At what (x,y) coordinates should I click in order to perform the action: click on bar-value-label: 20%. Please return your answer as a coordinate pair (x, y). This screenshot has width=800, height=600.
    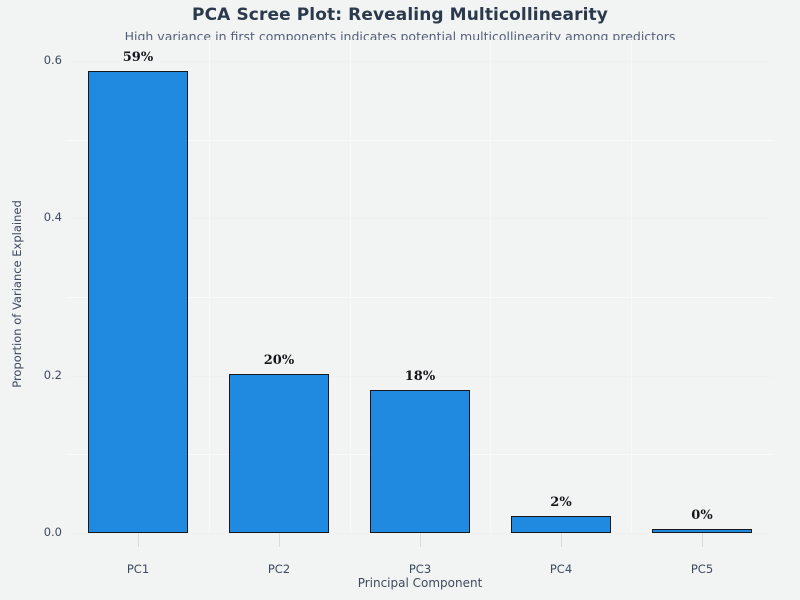
    Looking at the image, I should click on (279, 360).